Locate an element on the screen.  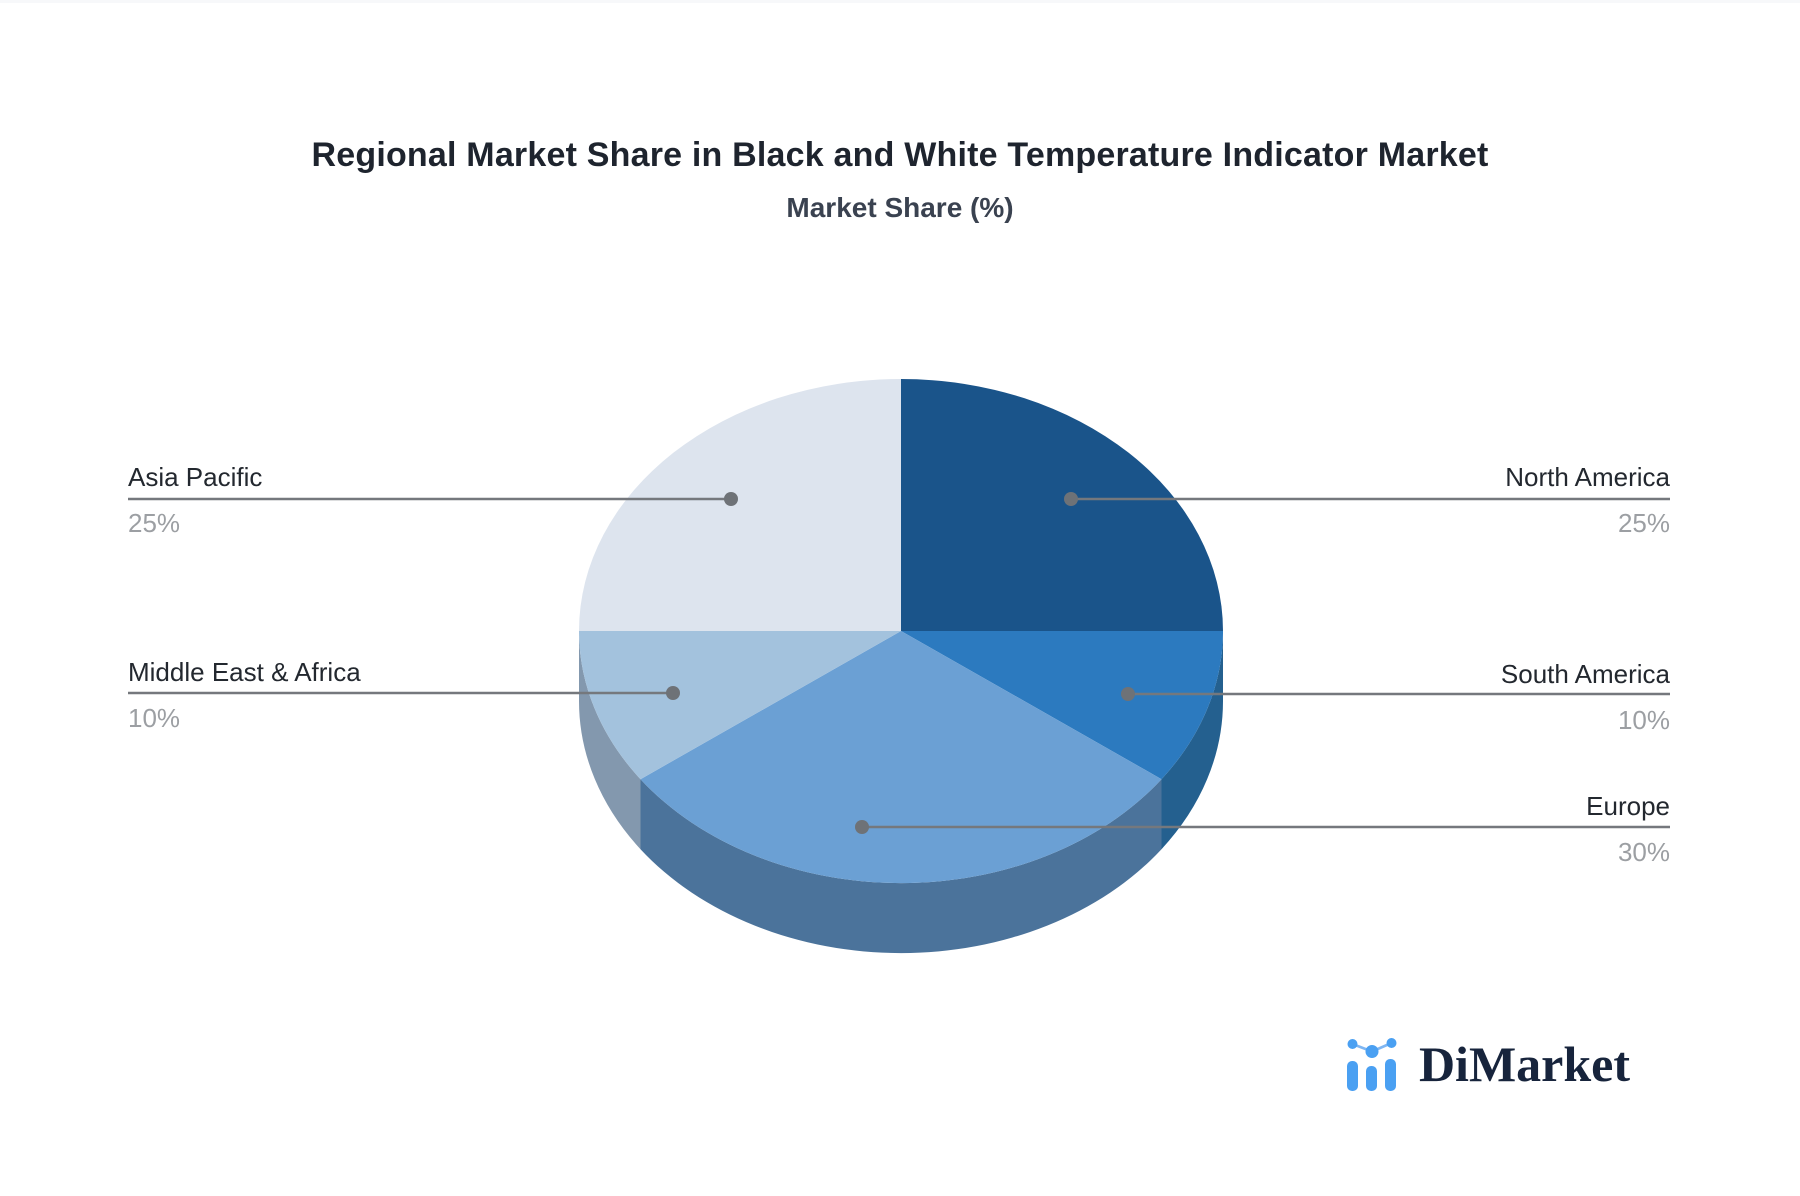
callout-south-america: South America 10% is located at coordinates (1410, 697).